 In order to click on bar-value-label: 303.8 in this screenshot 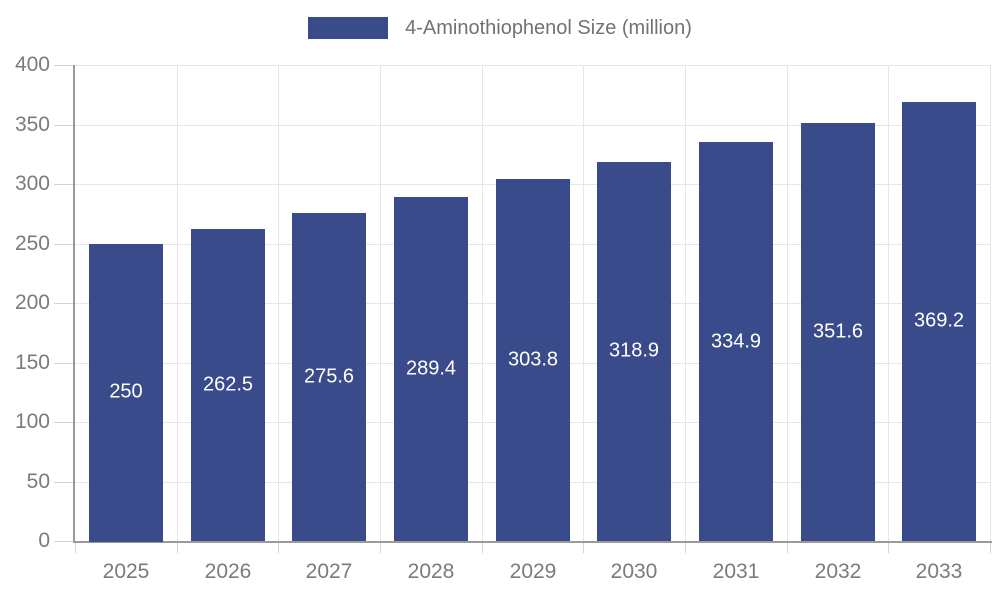, I will do `click(533, 359)`.